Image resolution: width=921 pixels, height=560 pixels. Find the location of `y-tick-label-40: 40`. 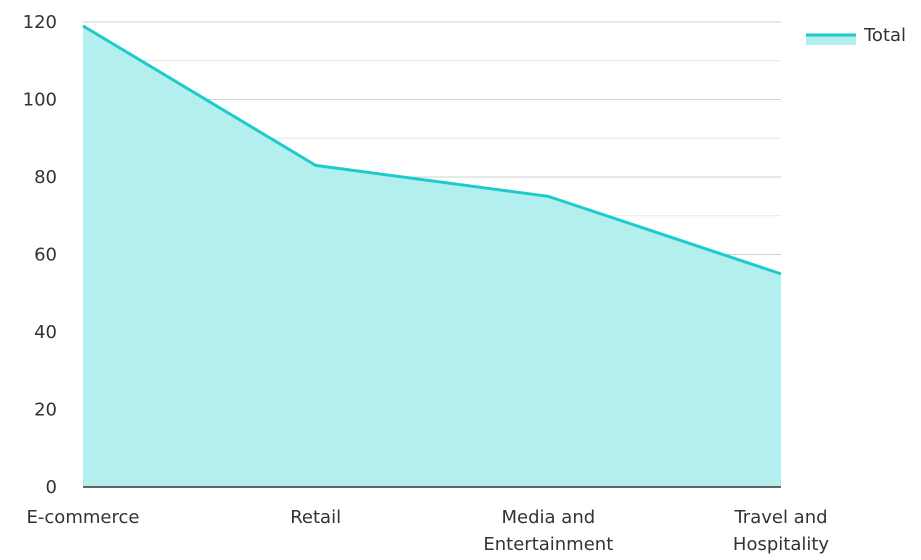

y-tick-label-40: 40 is located at coordinates (45, 332).